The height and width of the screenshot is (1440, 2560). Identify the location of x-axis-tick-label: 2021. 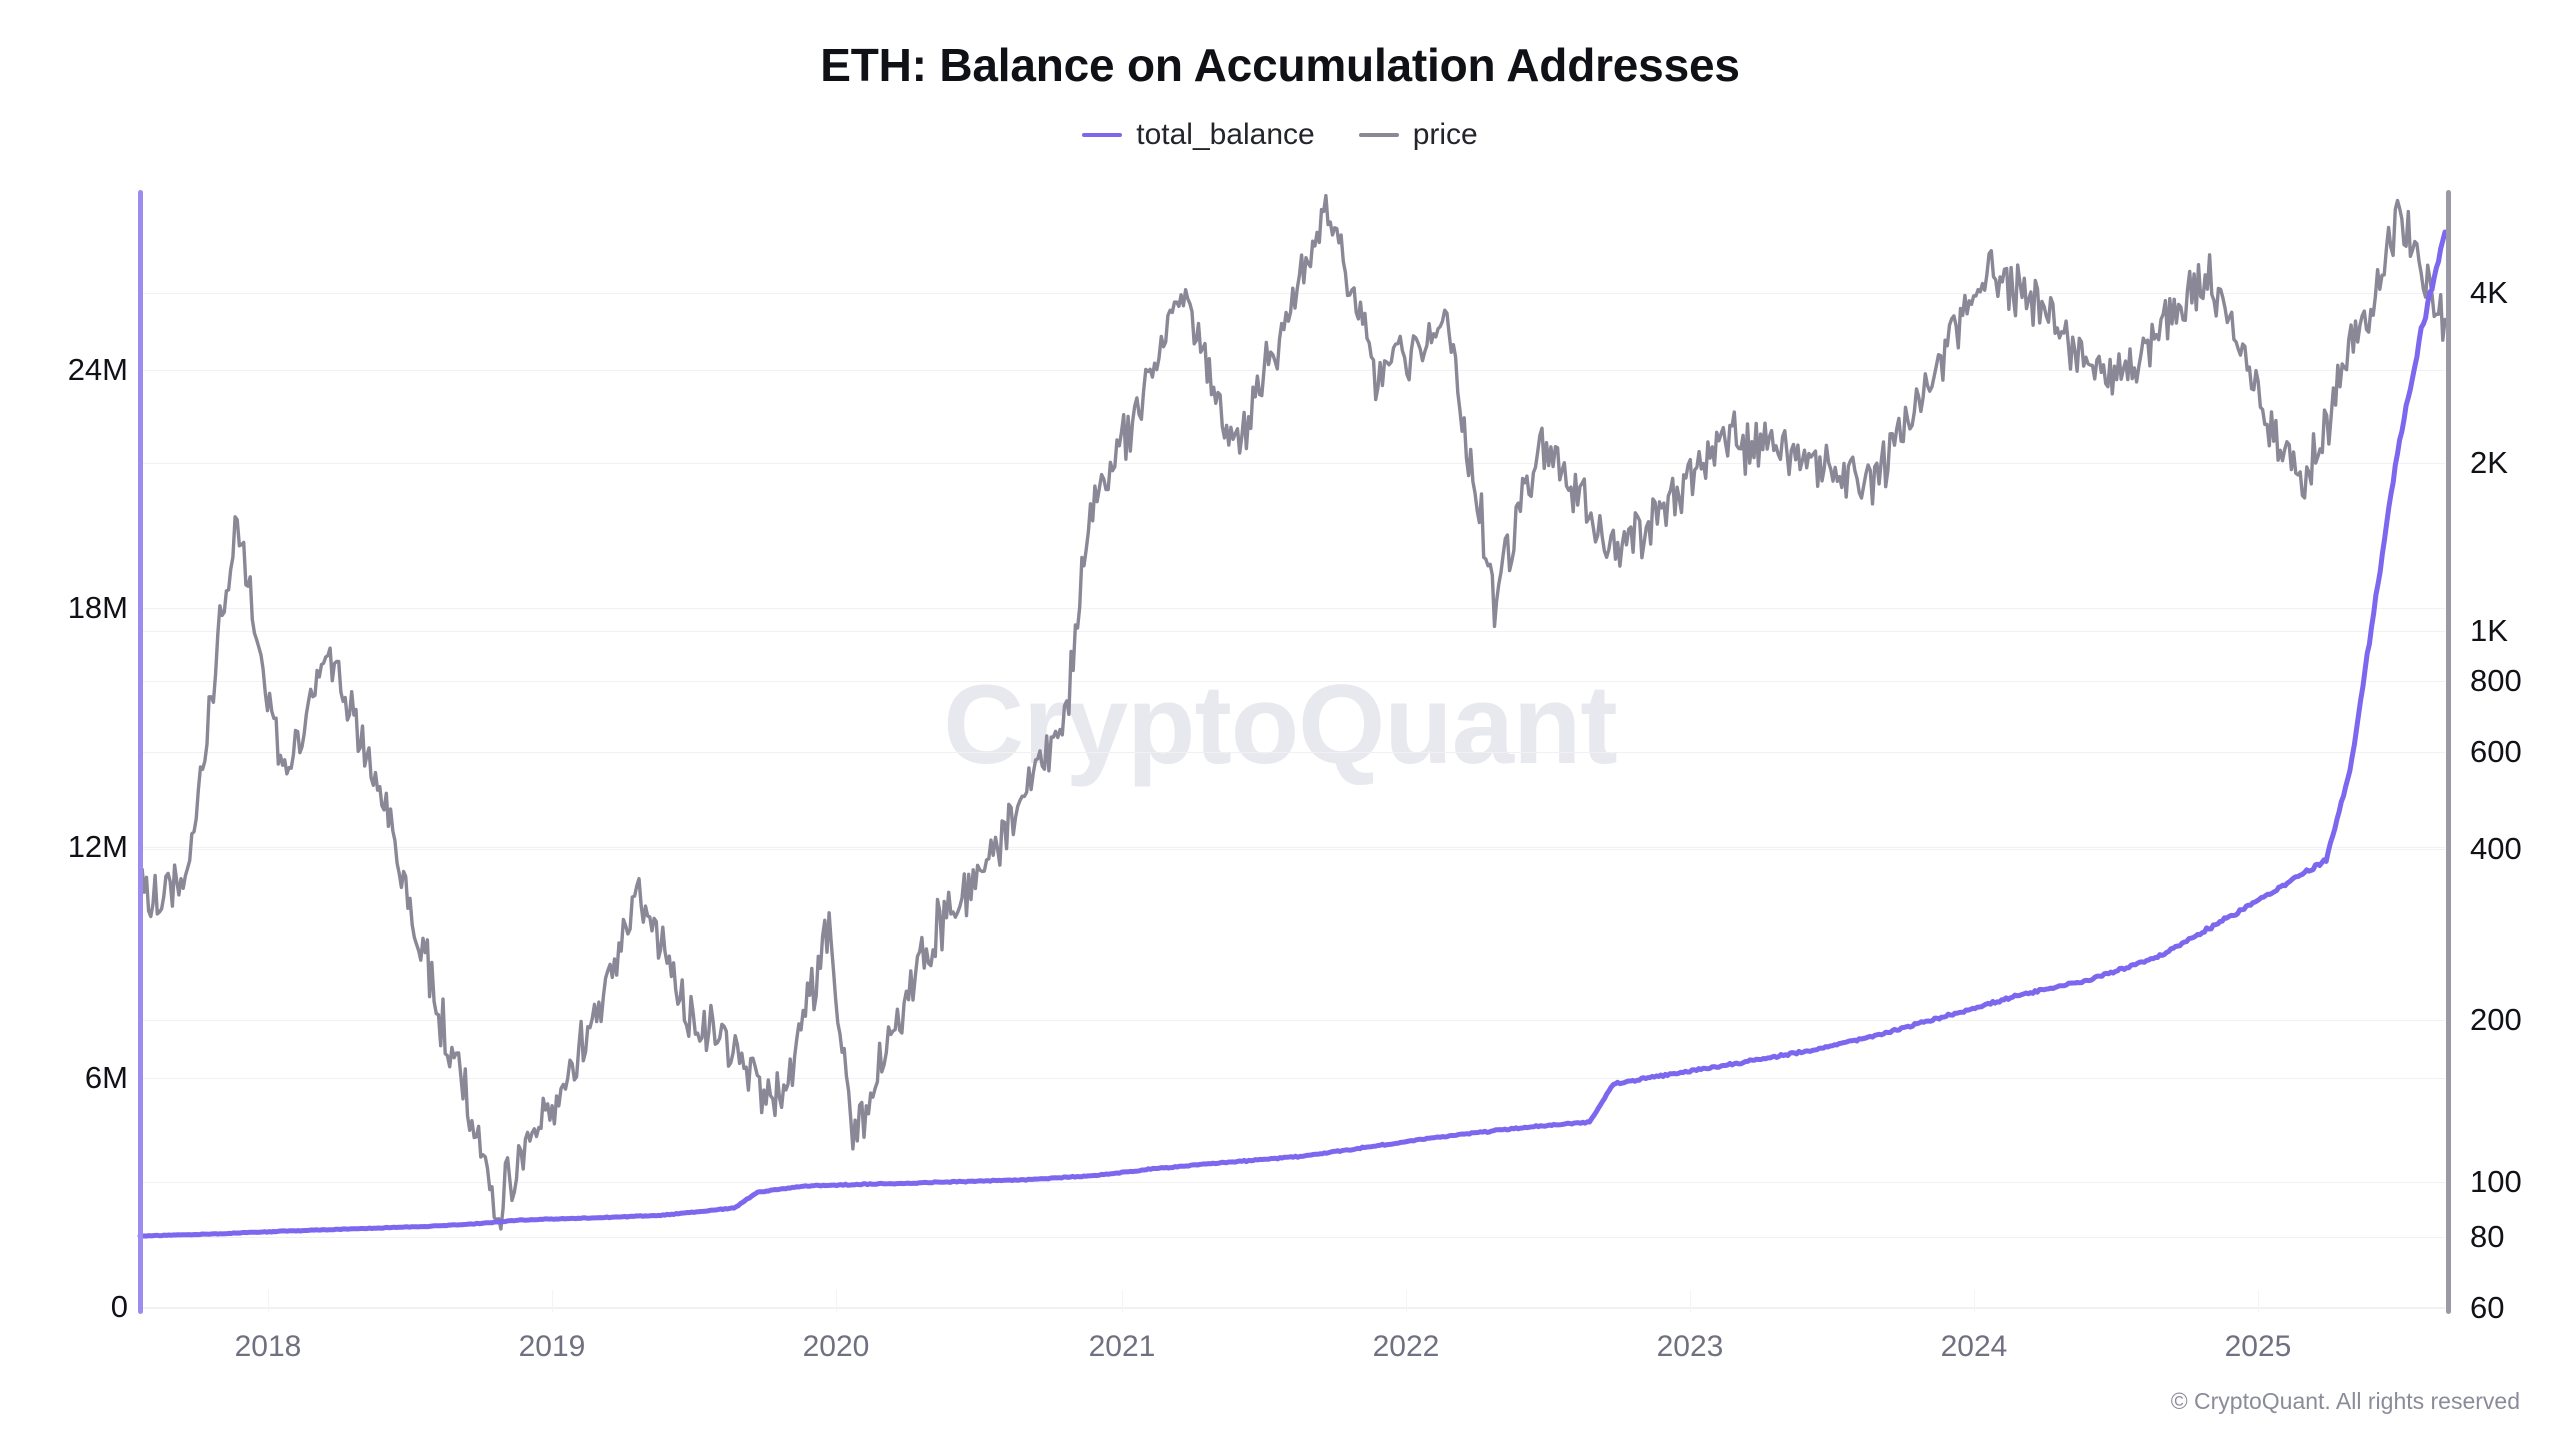
(1122, 1346).